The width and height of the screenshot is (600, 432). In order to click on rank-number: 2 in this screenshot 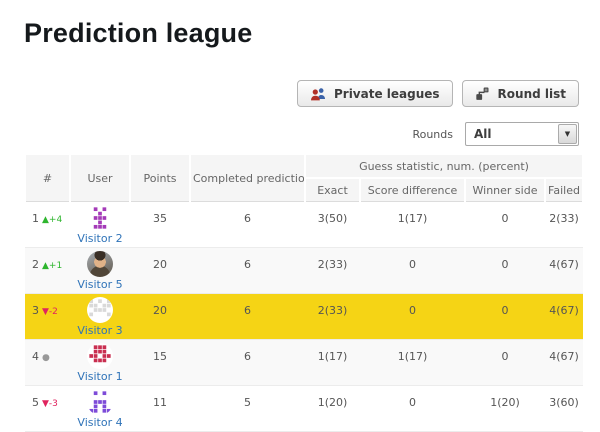, I will do `click(35, 264)`.